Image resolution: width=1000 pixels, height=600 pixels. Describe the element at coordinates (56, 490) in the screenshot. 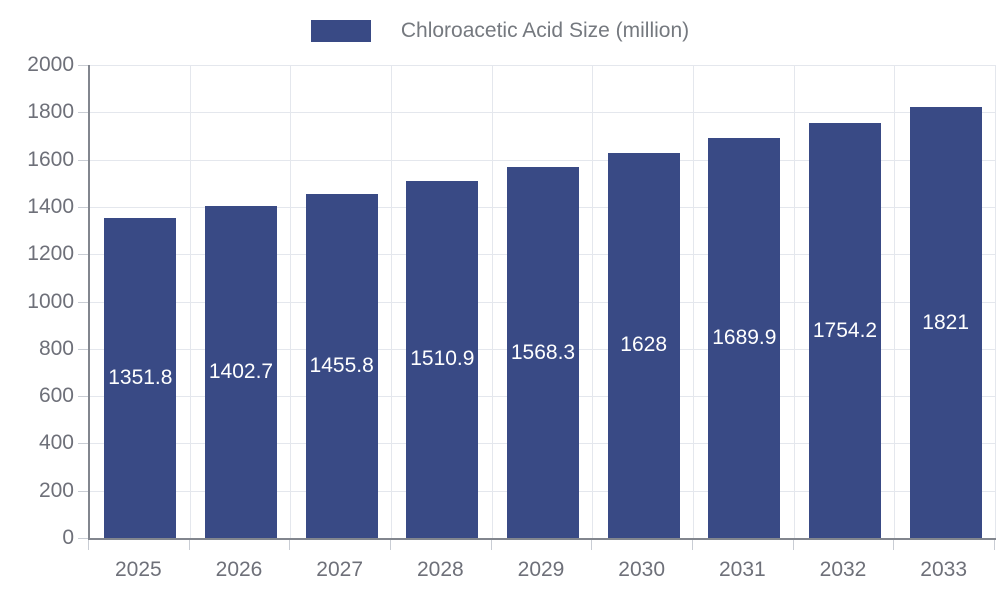

I see `y-axis-label: 200` at that location.